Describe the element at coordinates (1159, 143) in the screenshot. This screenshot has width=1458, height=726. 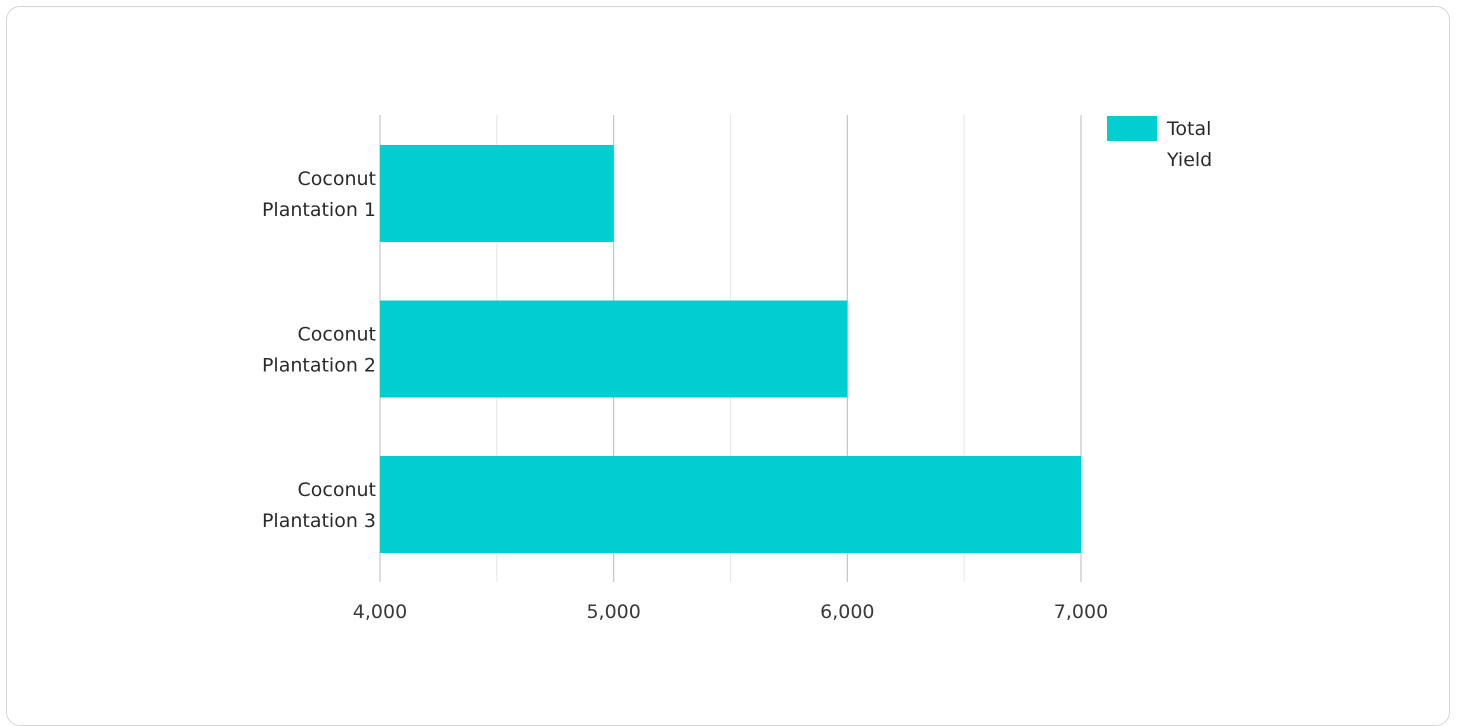
I see `legend: Total Yield` at that location.